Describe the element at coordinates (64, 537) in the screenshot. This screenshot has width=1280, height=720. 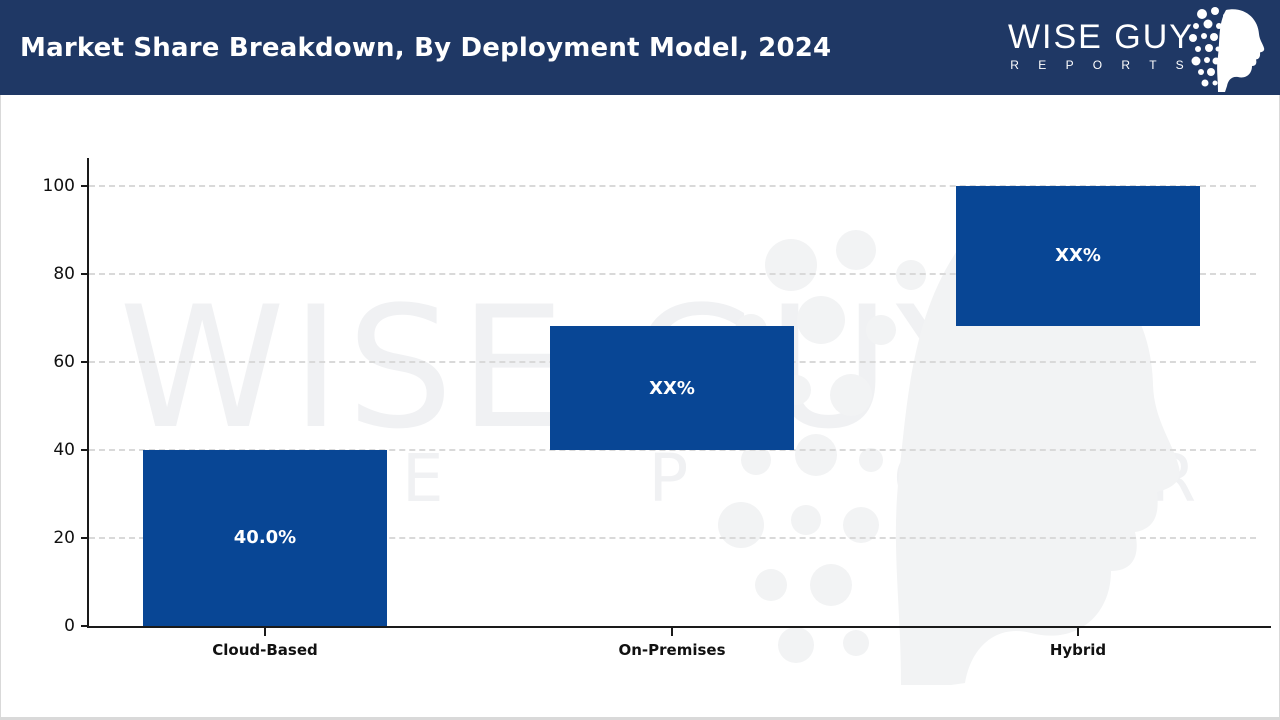
I see `y-axis-tick-label: 20` at that location.